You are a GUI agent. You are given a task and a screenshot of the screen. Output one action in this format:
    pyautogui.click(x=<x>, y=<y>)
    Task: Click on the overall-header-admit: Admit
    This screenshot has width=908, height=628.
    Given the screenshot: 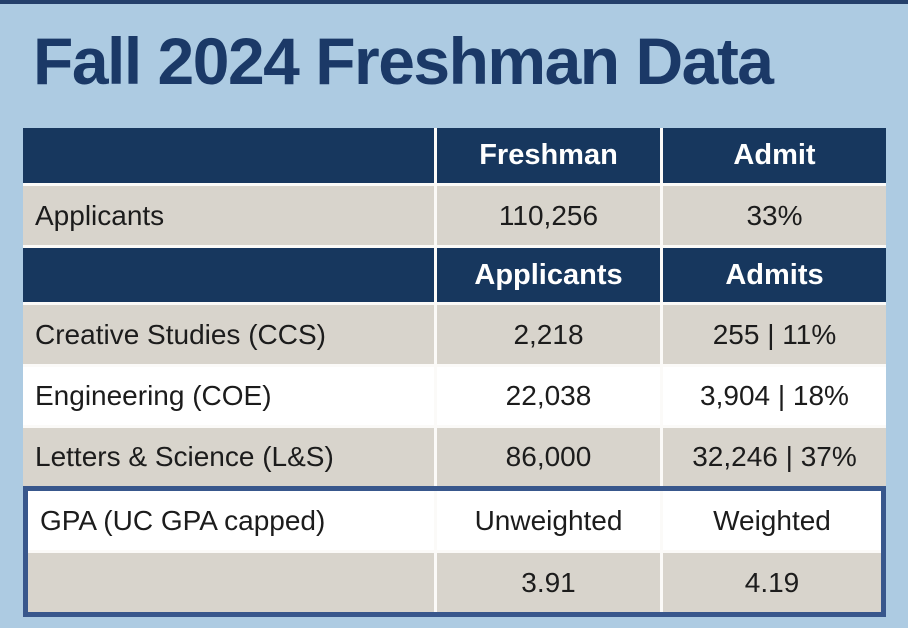 What is the action you would take?
    pyautogui.click(x=774, y=155)
    